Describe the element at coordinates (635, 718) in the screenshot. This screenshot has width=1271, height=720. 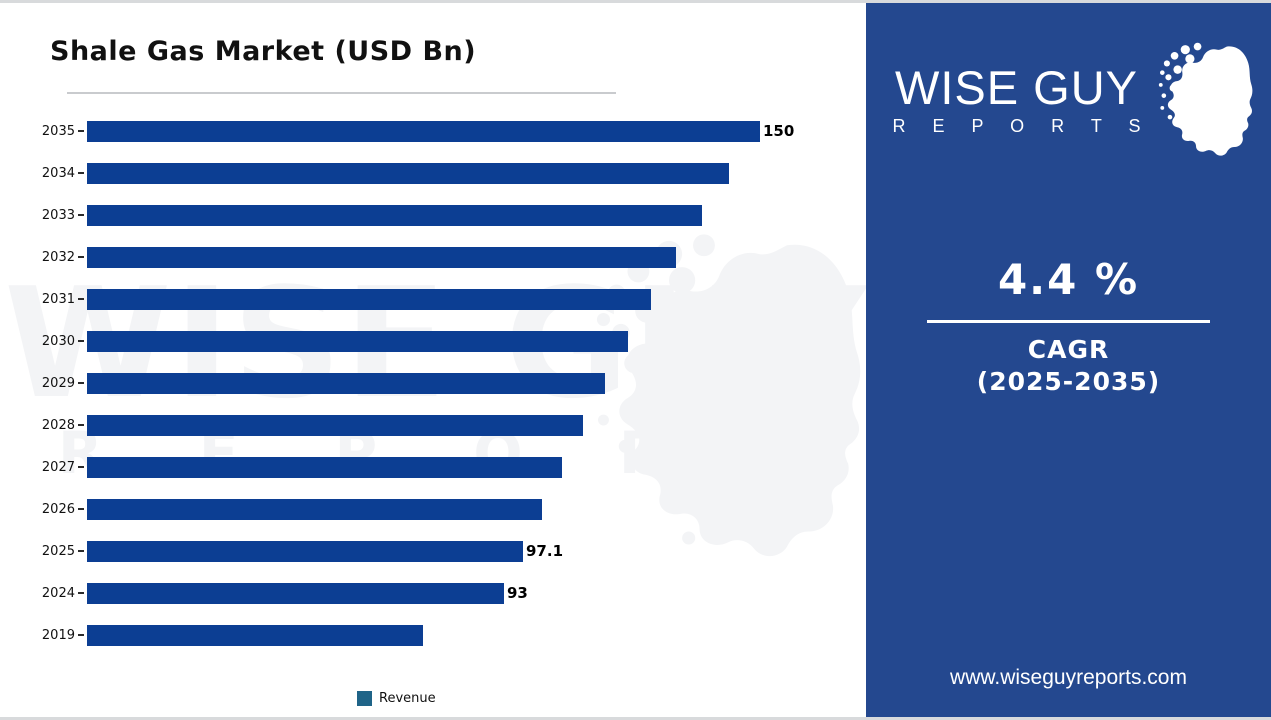
I see `bottom-edge-strip` at that location.